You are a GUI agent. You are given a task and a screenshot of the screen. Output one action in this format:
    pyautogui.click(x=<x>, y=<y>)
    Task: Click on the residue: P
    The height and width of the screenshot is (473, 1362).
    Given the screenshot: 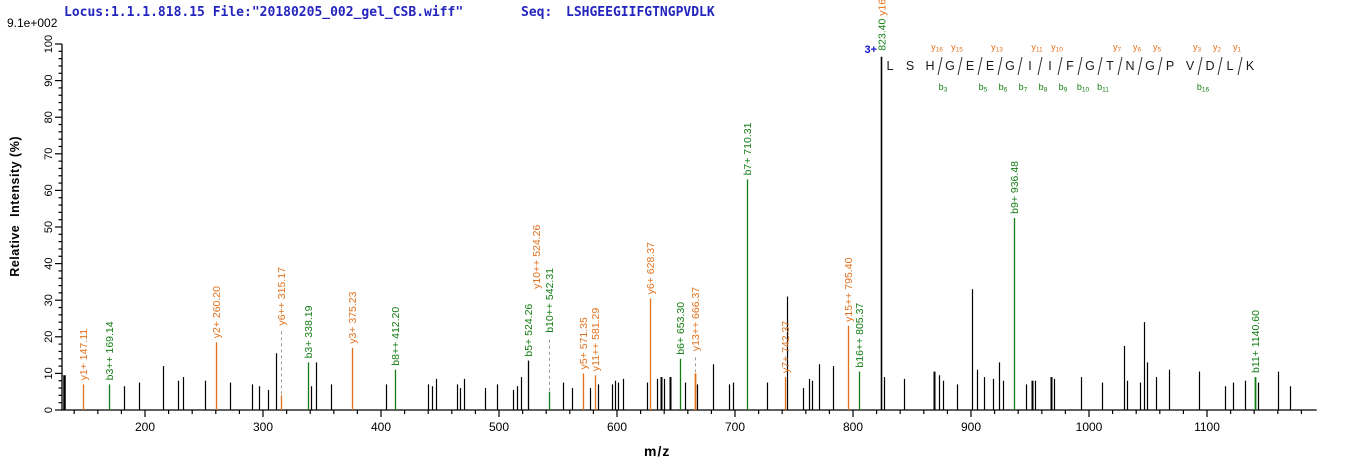 What is the action you would take?
    pyautogui.click(x=1170, y=66)
    